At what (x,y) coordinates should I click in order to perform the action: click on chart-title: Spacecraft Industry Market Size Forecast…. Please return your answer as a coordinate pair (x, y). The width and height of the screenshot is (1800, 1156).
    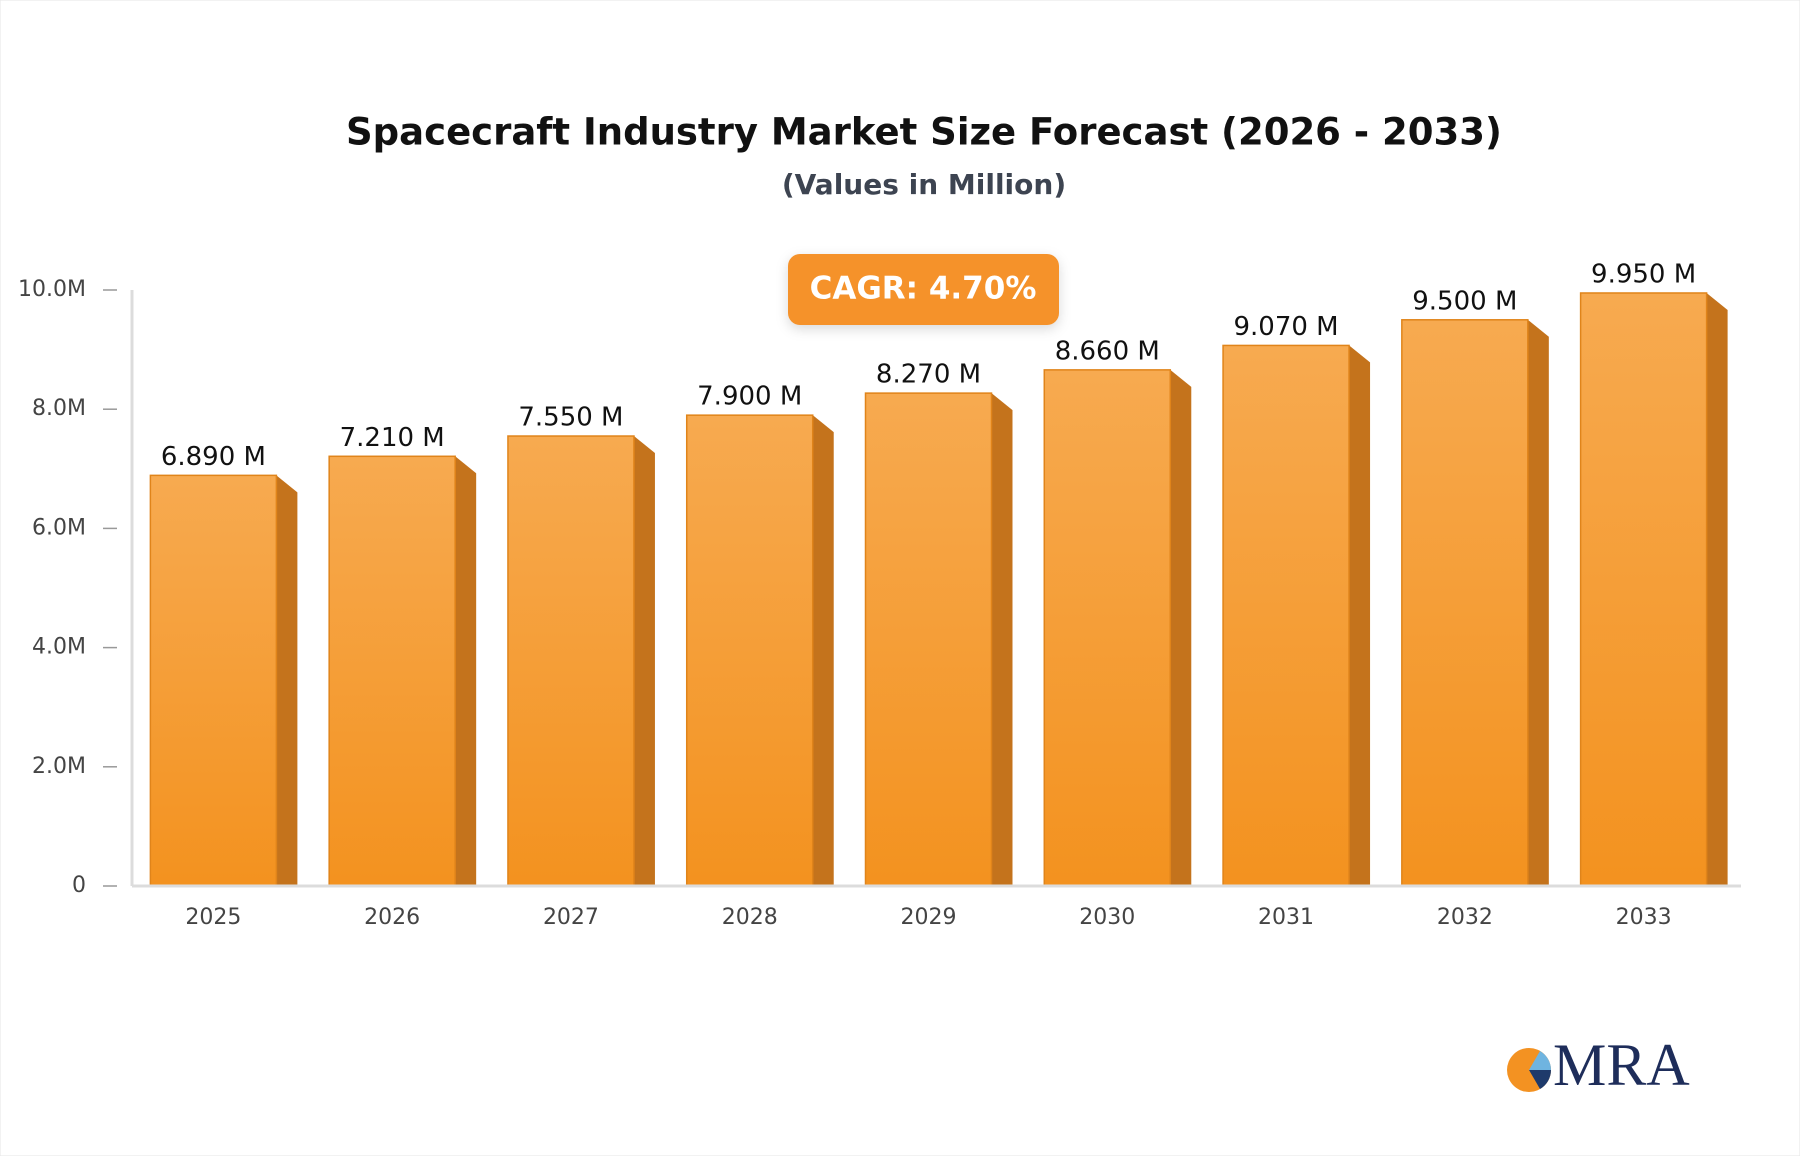
    Looking at the image, I should click on (924, 132).